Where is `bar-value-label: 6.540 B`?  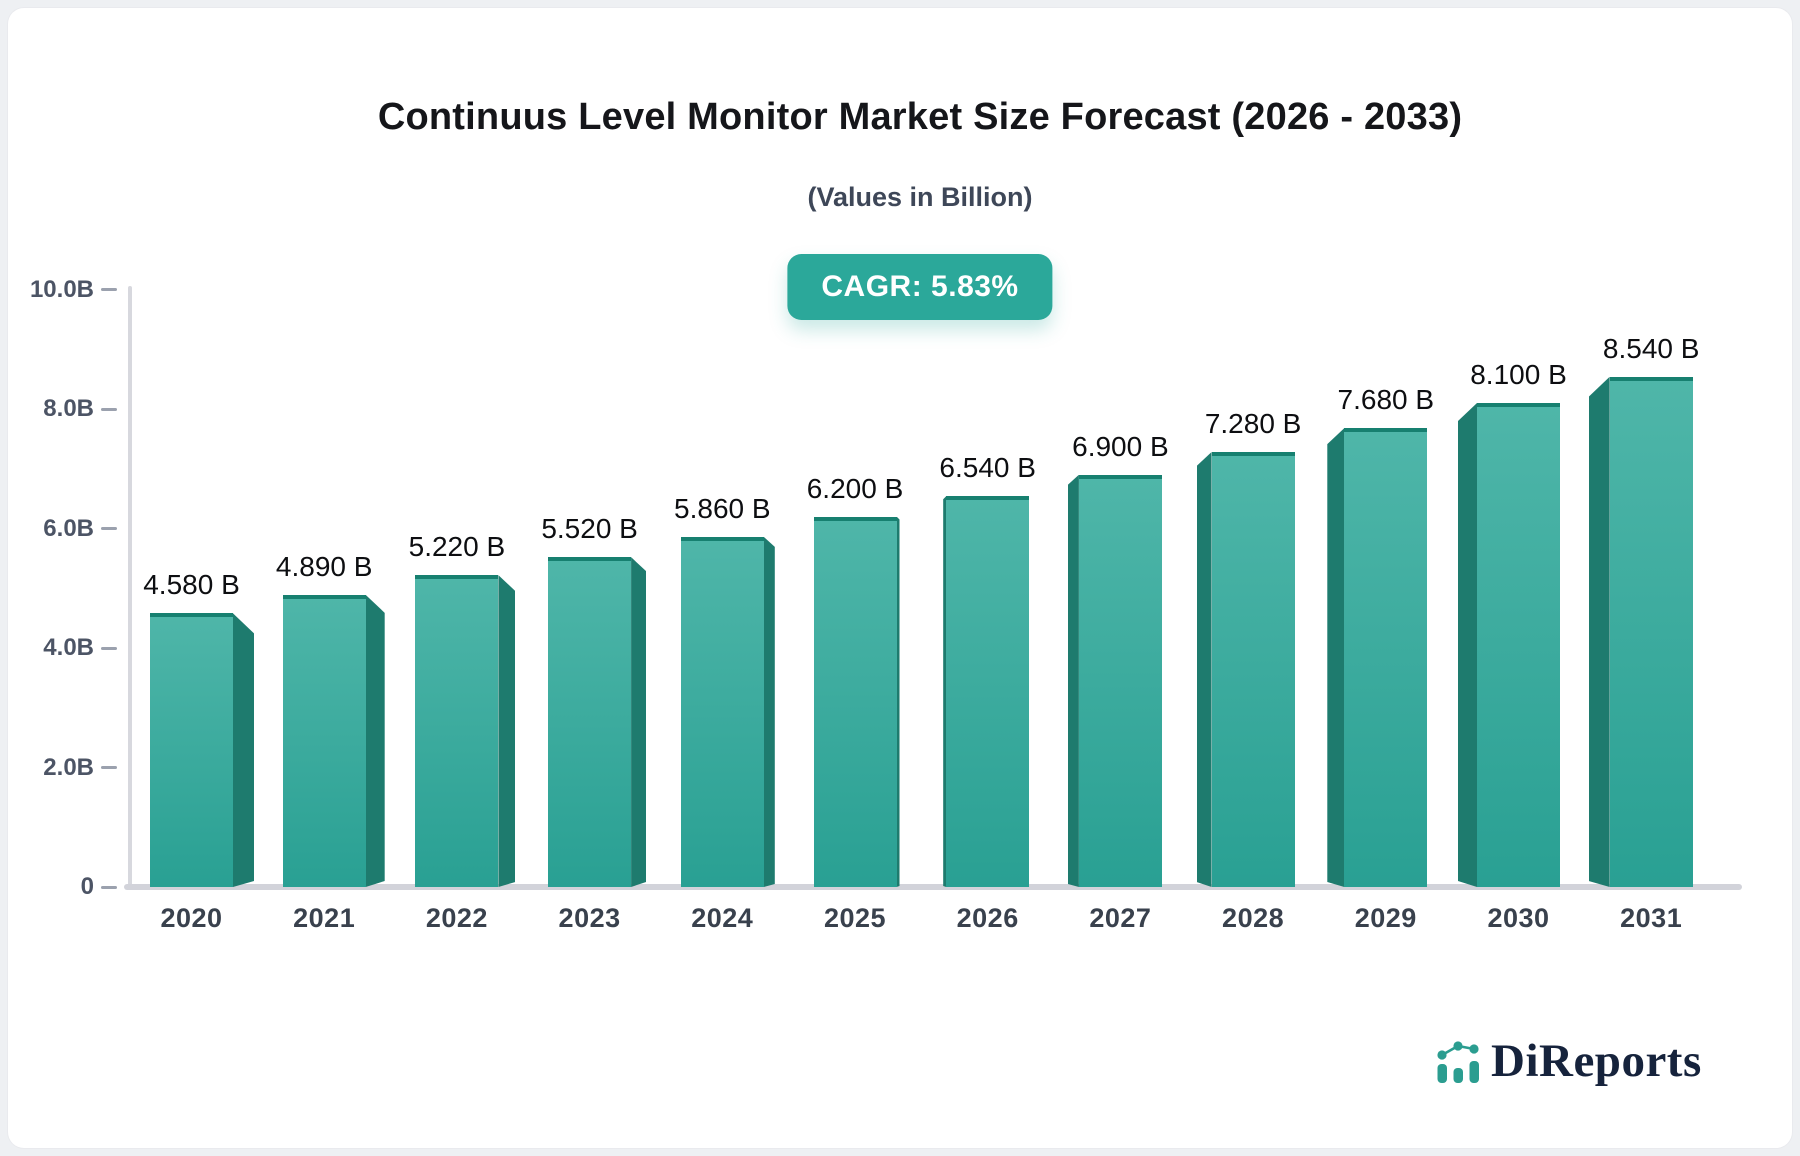
bar-value-label: 6.540 B is located at coordinates (987, 468).